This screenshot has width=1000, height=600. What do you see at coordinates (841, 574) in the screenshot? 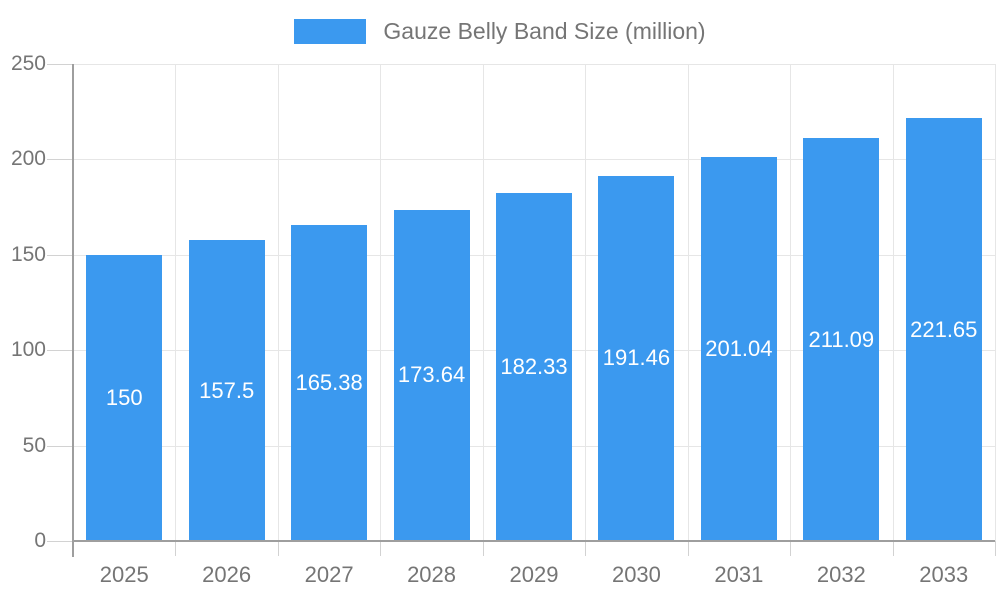
I see `x-axis-tick-label: 2032` at bounding box center [841, 574].